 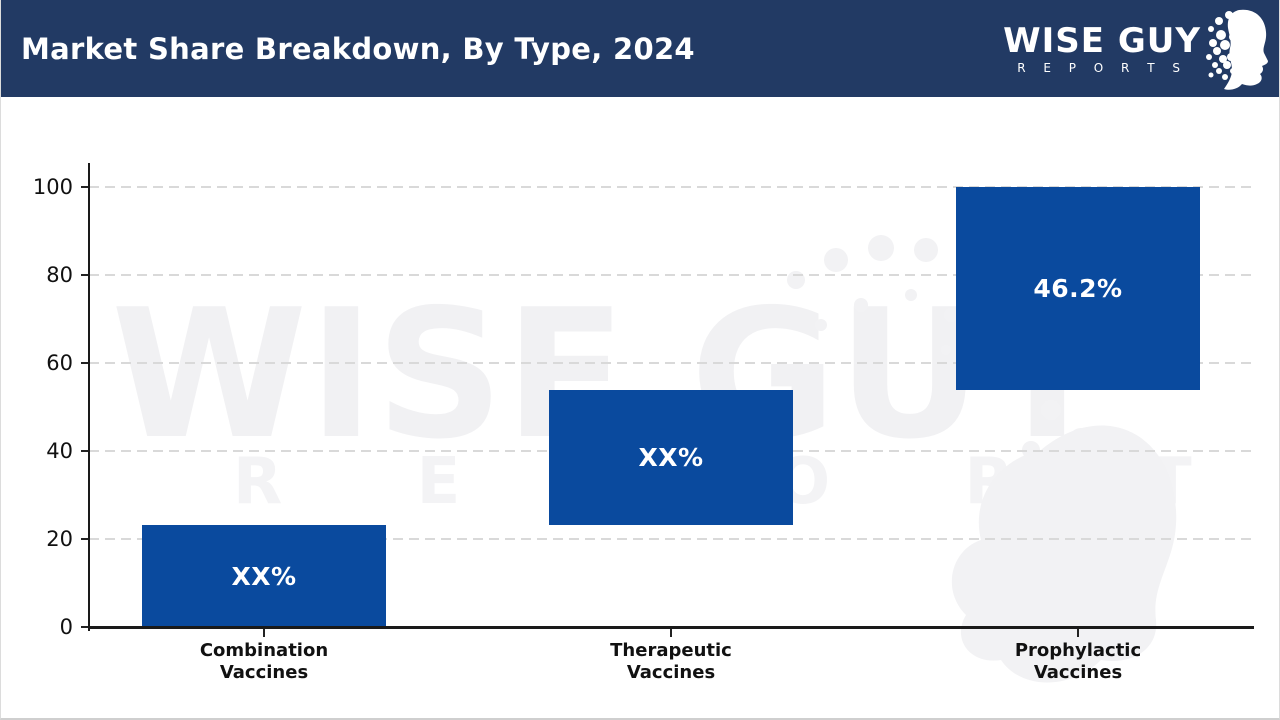 I want to click on x-axis-line, so click(x=671, y=627).